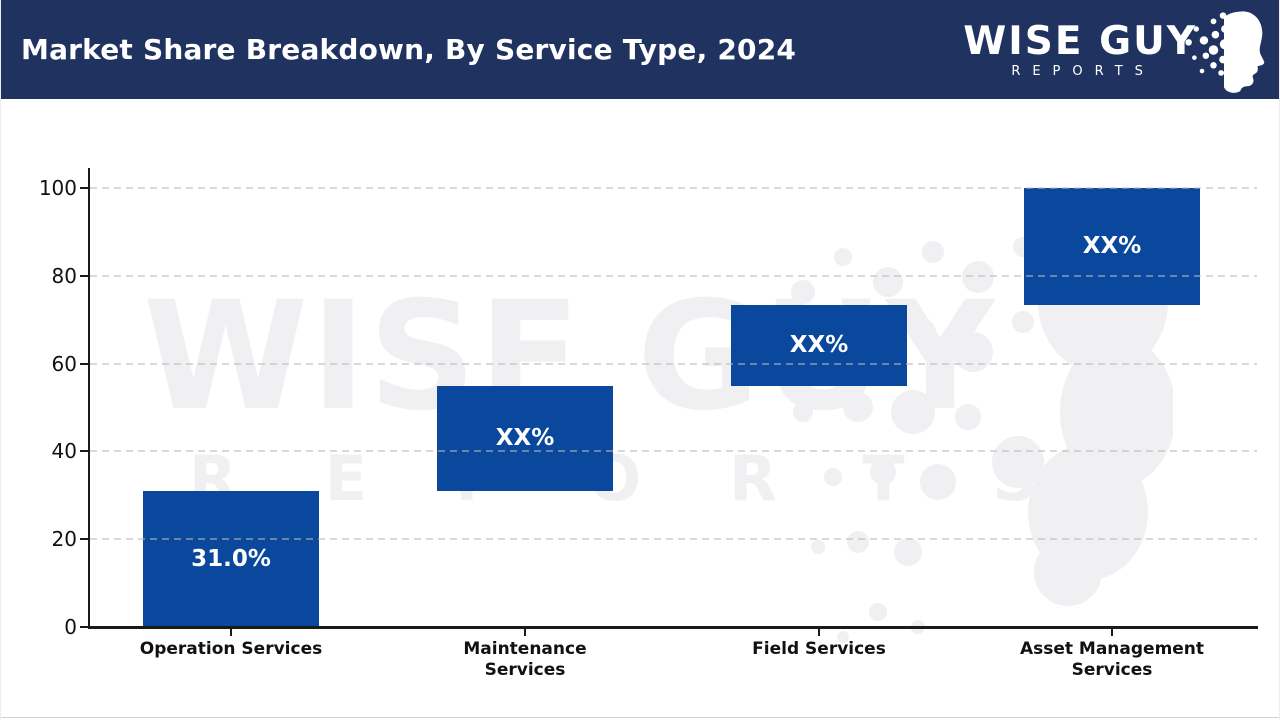  I want to click on x-category-label: Field Services, so click(819, 649).